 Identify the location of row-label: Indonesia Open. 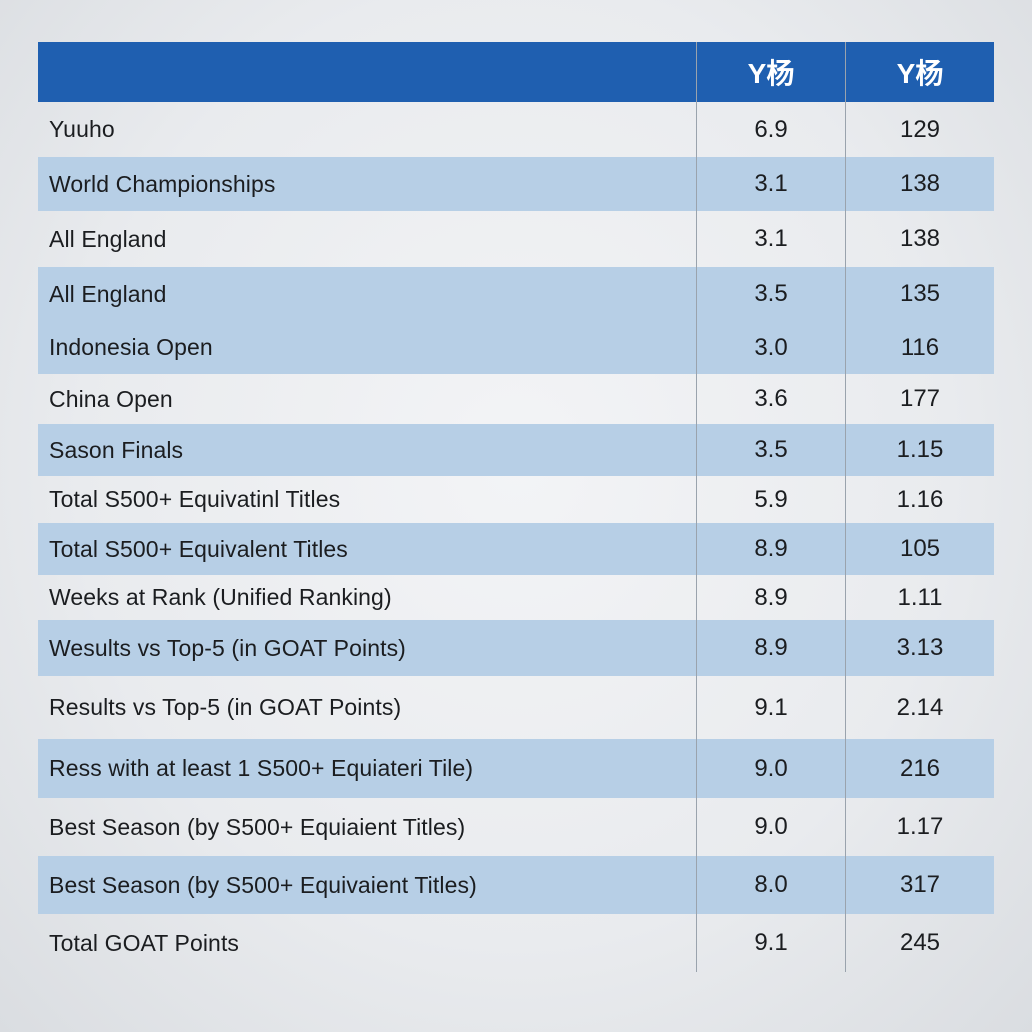
(131, 347).